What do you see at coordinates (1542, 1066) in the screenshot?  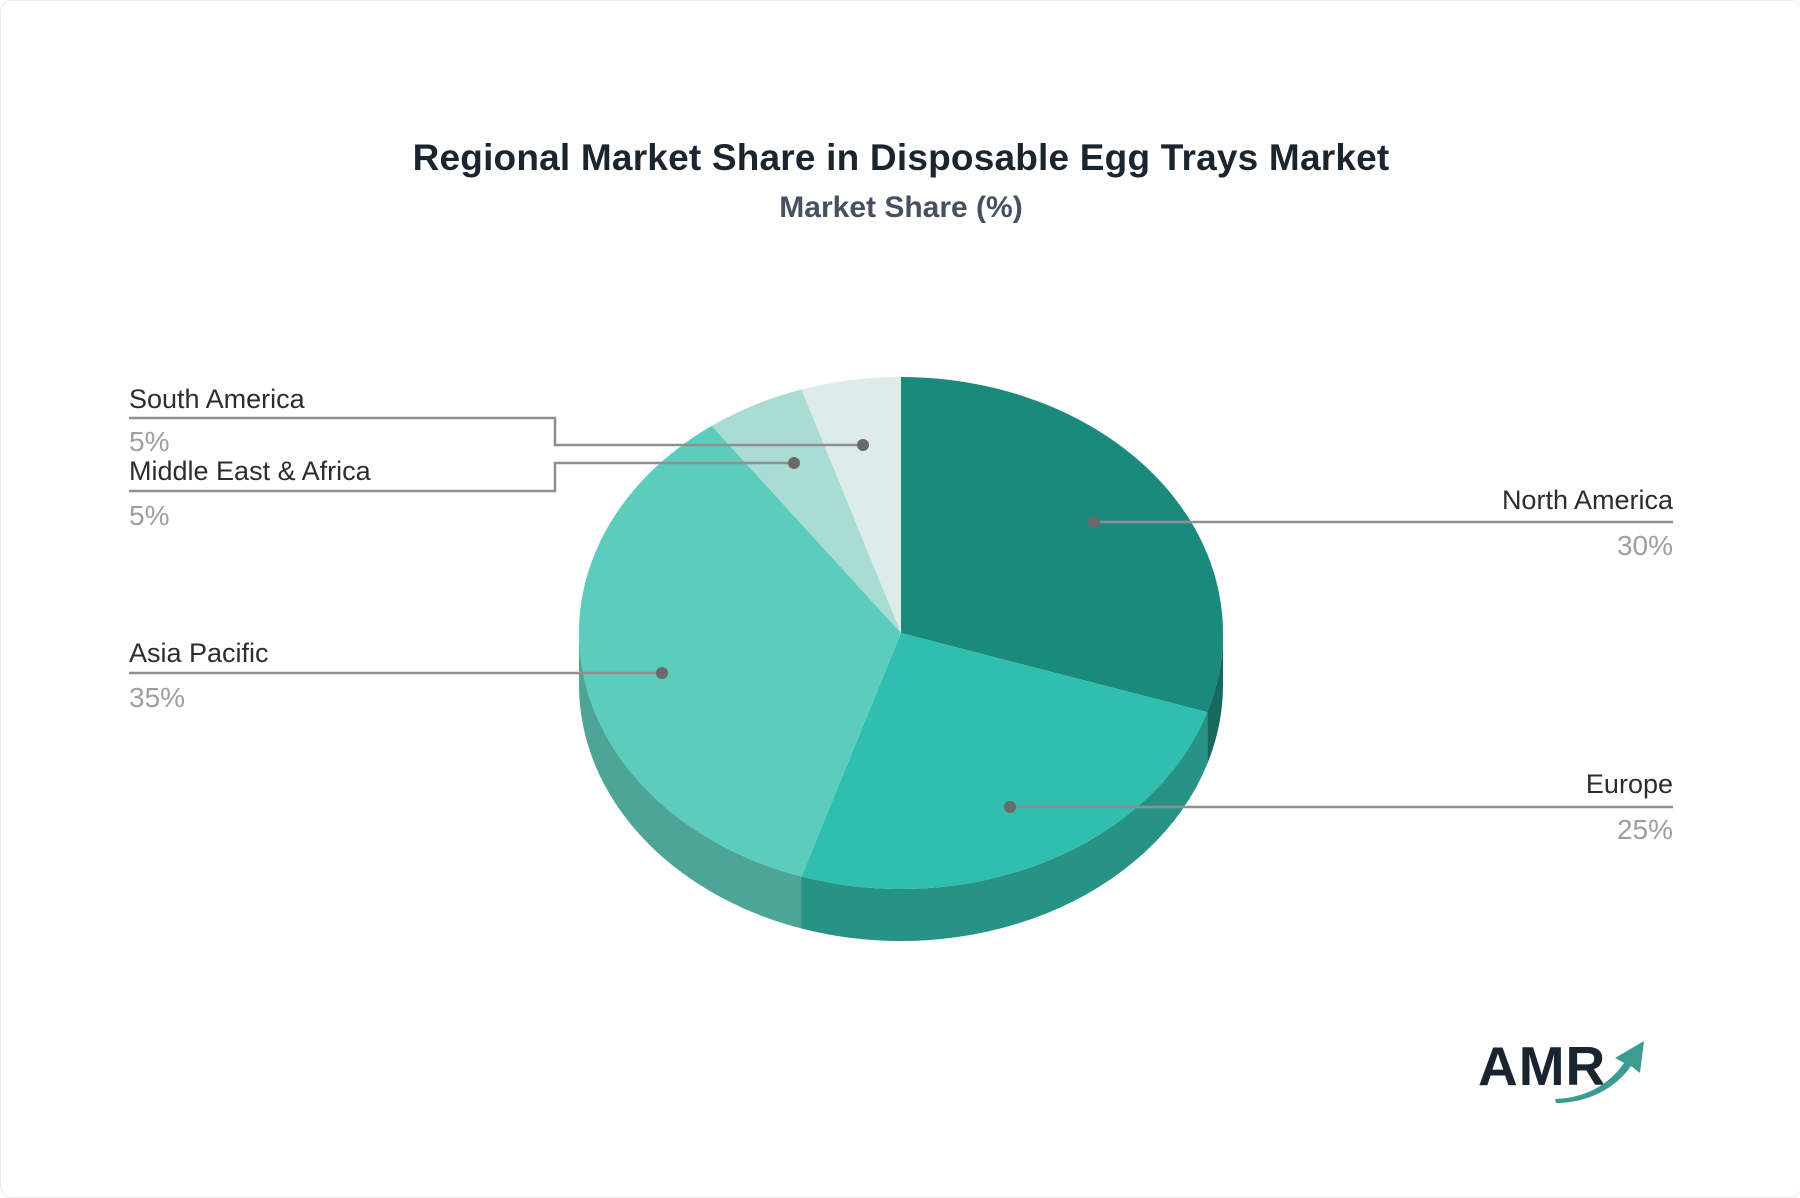 I see `amr-logo-text: AMR` at bounding box center [1542, 1066].